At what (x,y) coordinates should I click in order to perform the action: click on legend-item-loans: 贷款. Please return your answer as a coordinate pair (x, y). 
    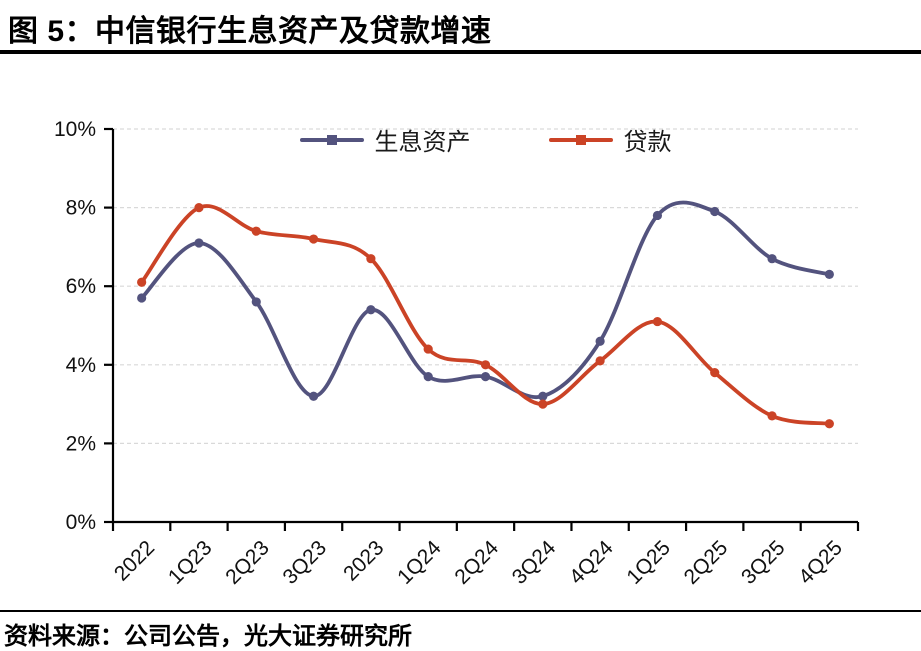
    Looking at the image, I should click on (610, 139).